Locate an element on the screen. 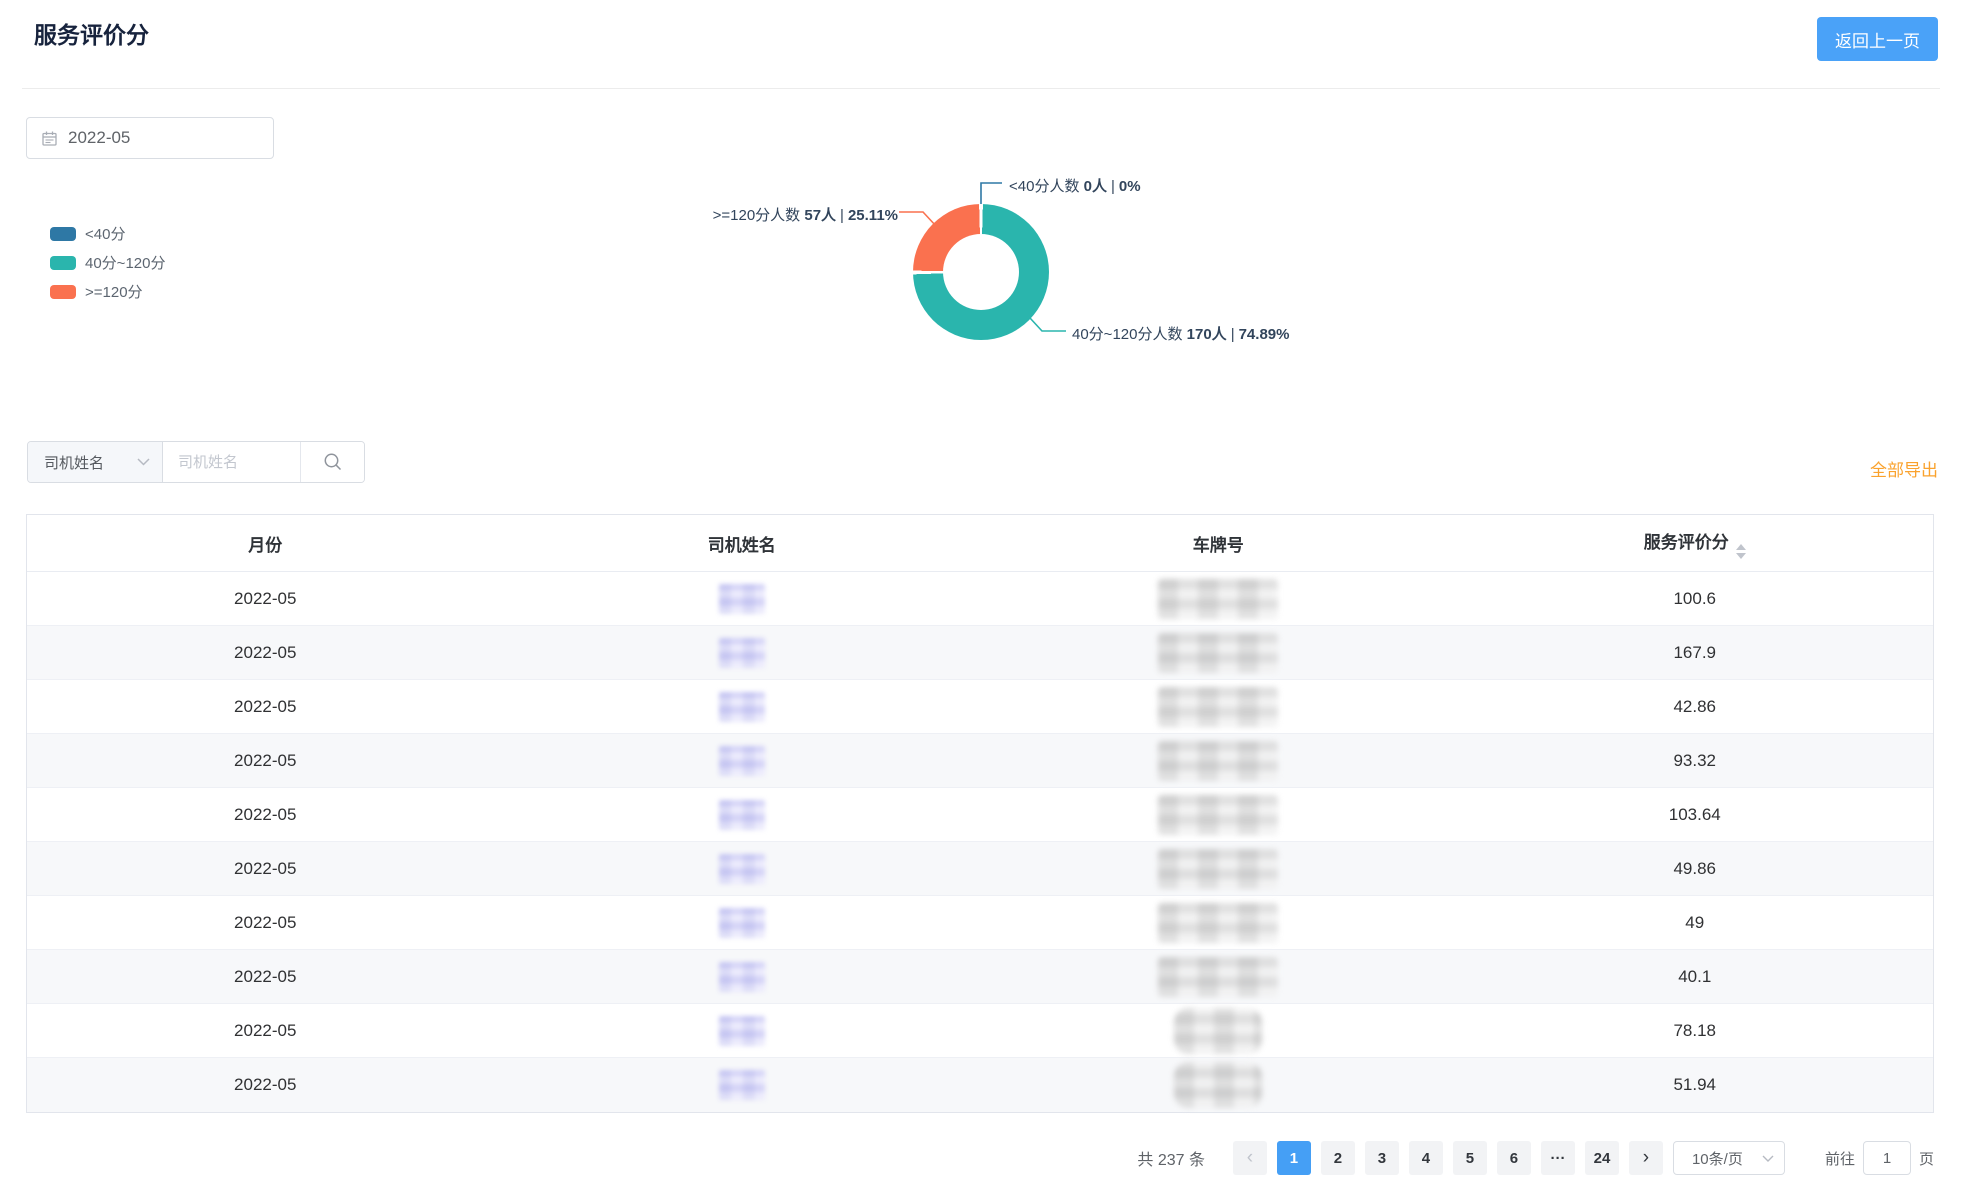  annotation-mid: 40分~120分人数 170人 | 74.89% is located at coordinates (1181, 334).